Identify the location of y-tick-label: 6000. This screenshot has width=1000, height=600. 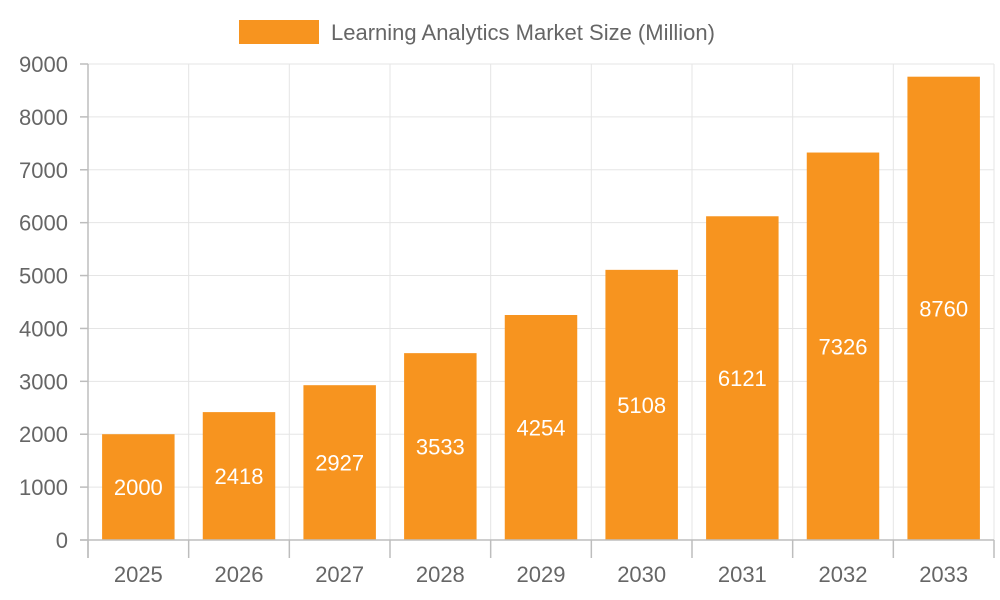
(43, 223).